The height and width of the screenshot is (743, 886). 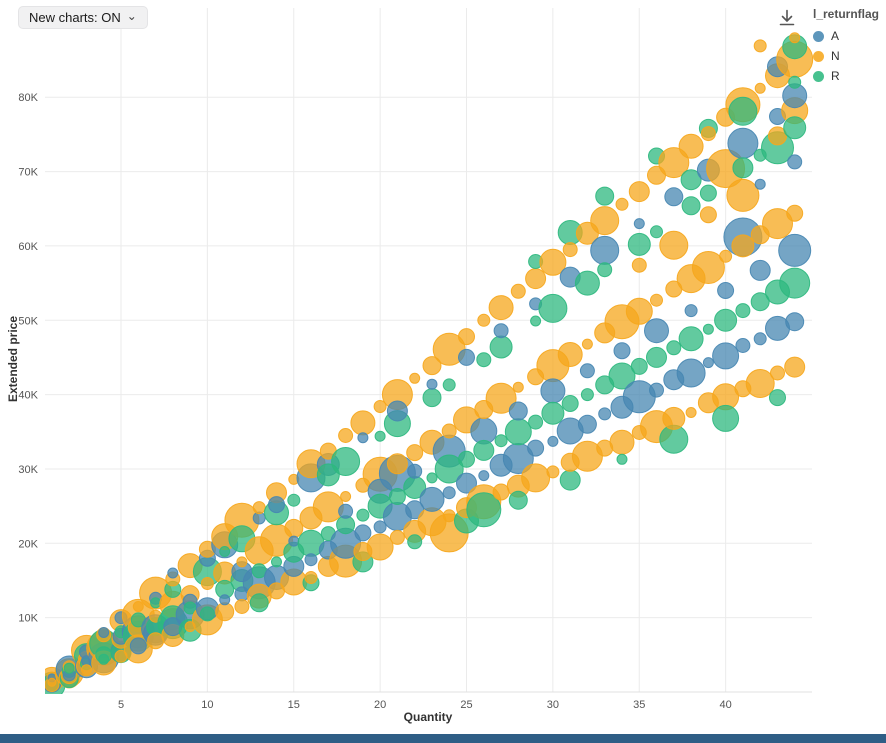 What do you see at coordinates (846, 36) in the screenshot?
I see `legend-item-A: A` at bounding box center [846, 36].